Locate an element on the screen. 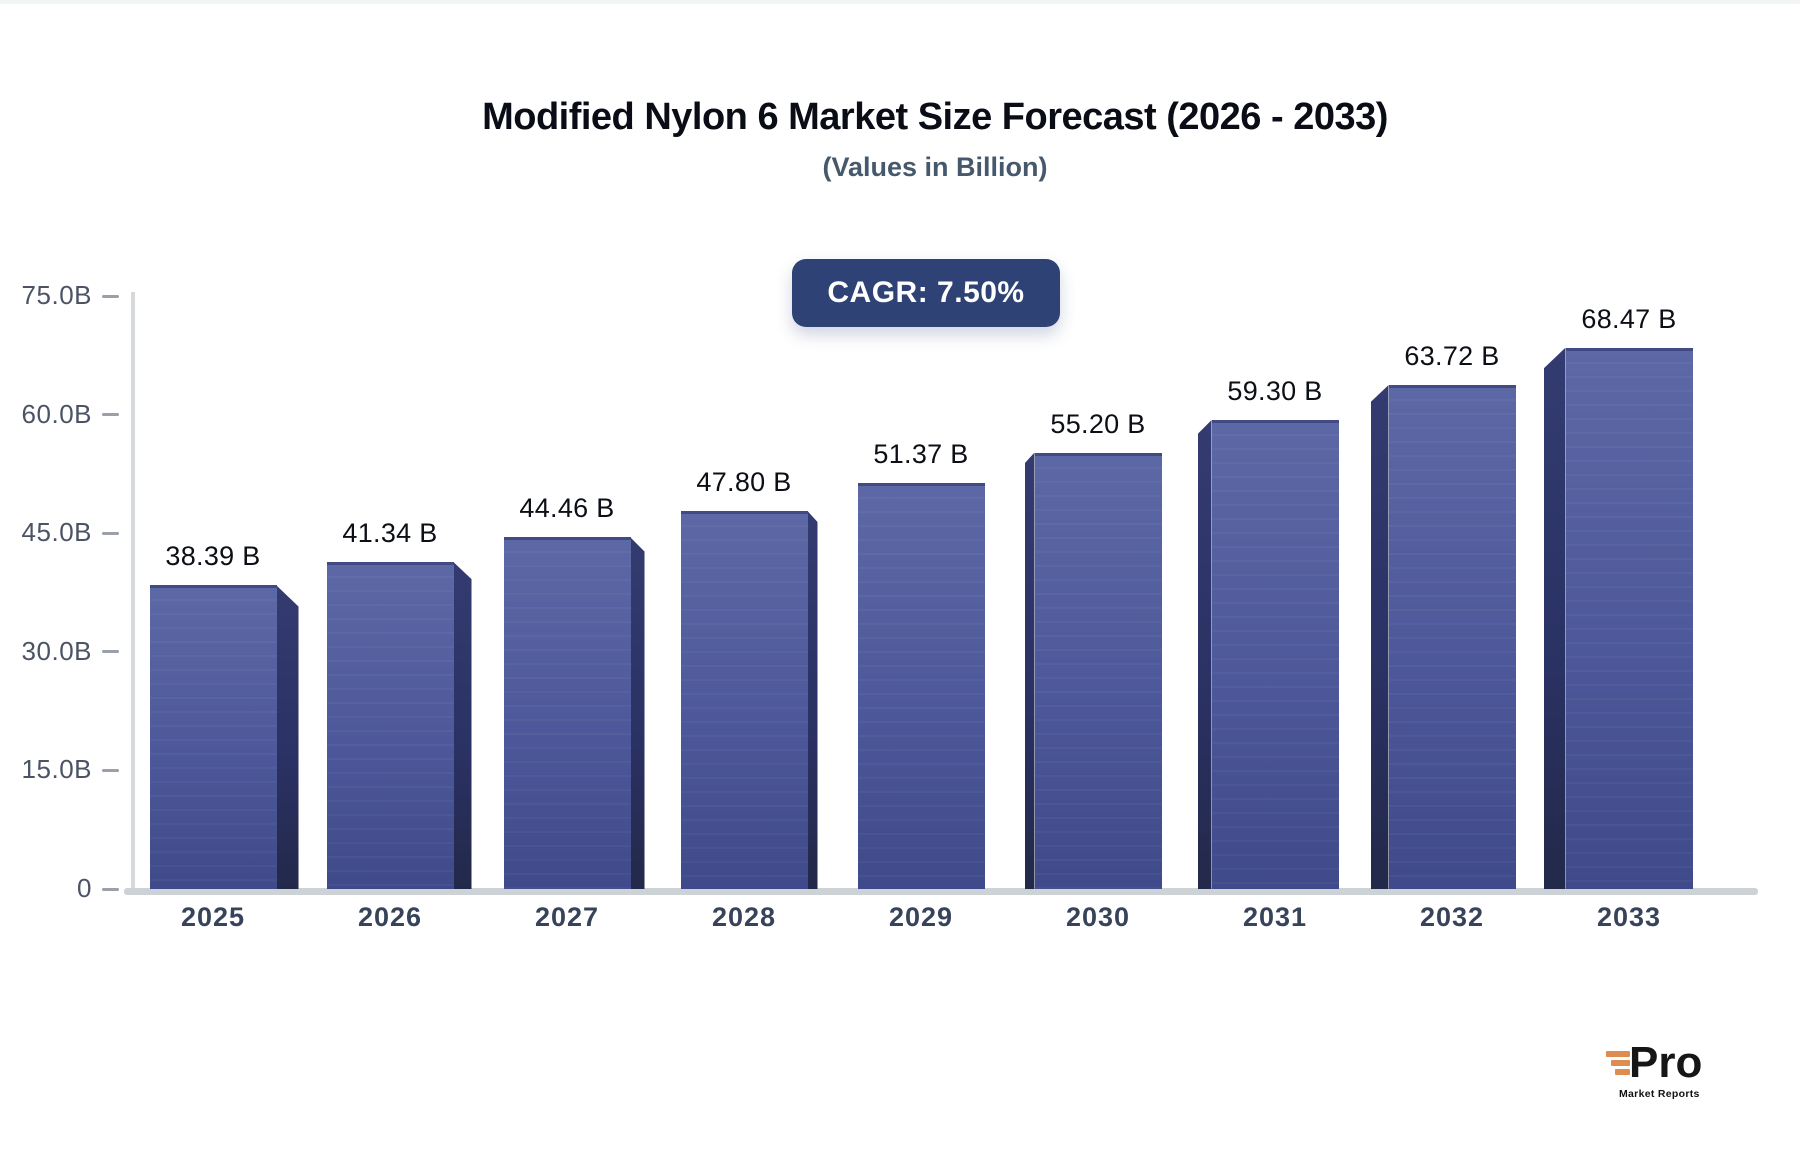 The width and height of the screenshot is (1800, 1156). bar-value-label-2033: 68.47 B is located at coordinates (1629, 318).